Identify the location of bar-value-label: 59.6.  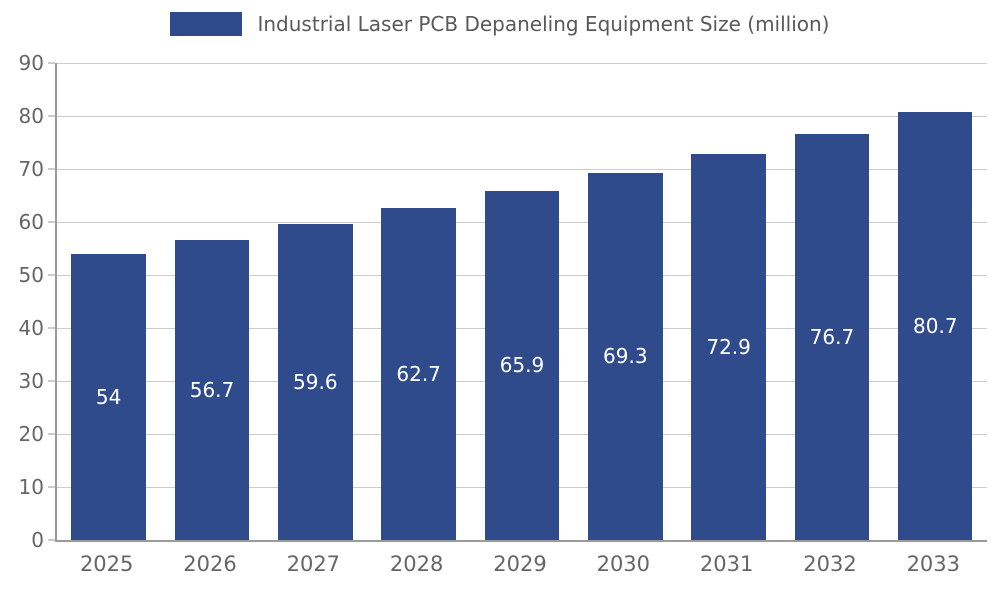
(315, 382).